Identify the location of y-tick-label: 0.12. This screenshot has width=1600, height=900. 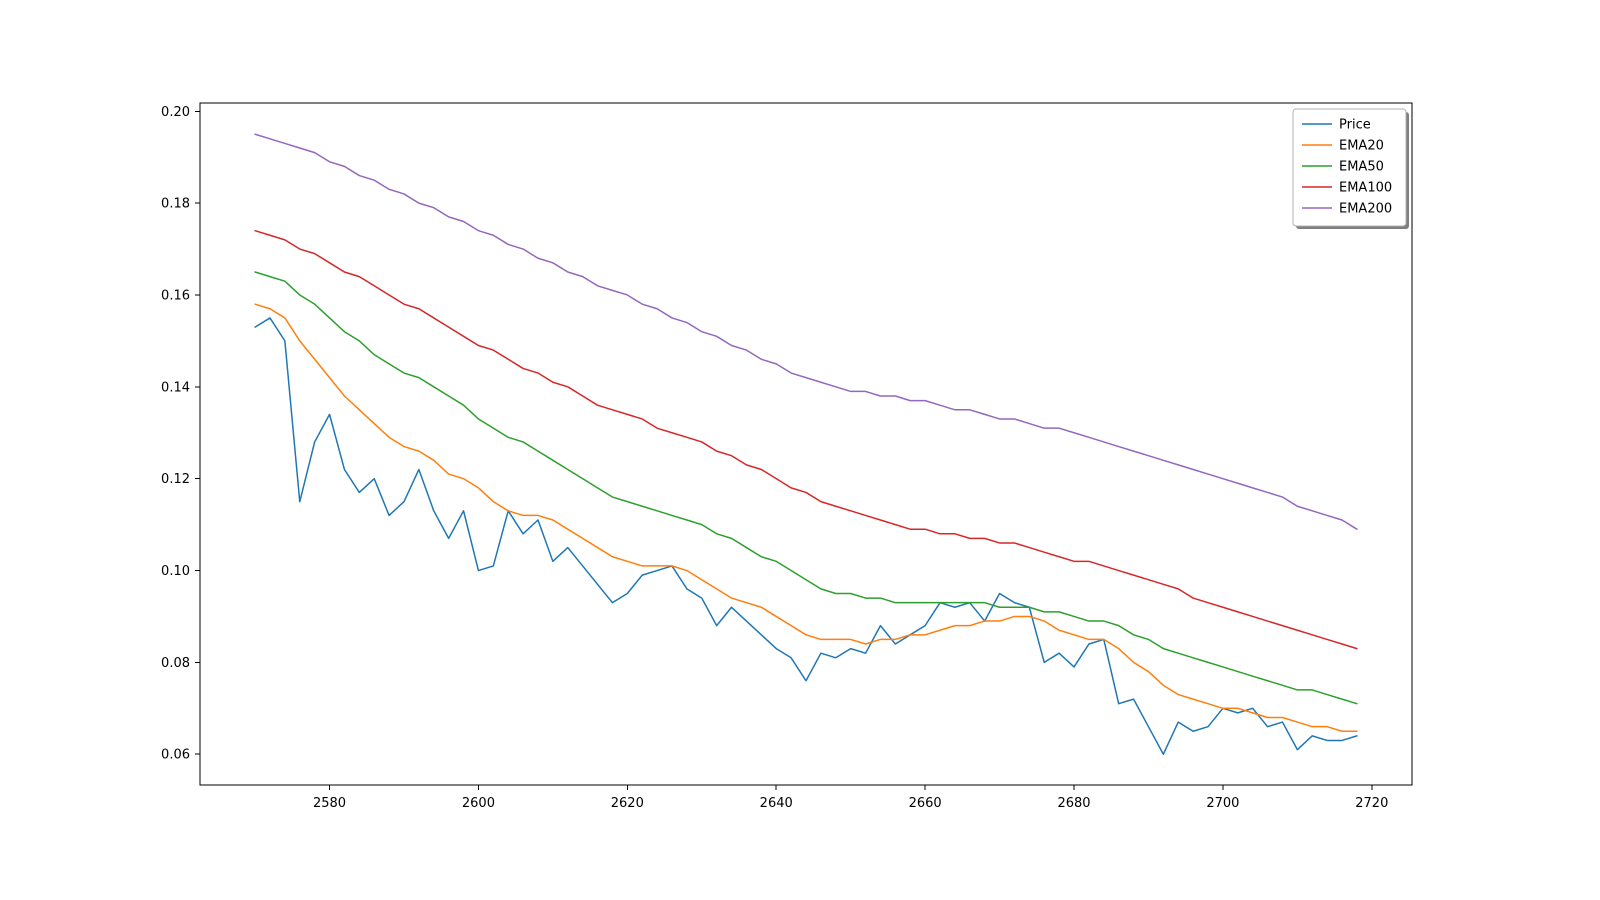
(175, 479).